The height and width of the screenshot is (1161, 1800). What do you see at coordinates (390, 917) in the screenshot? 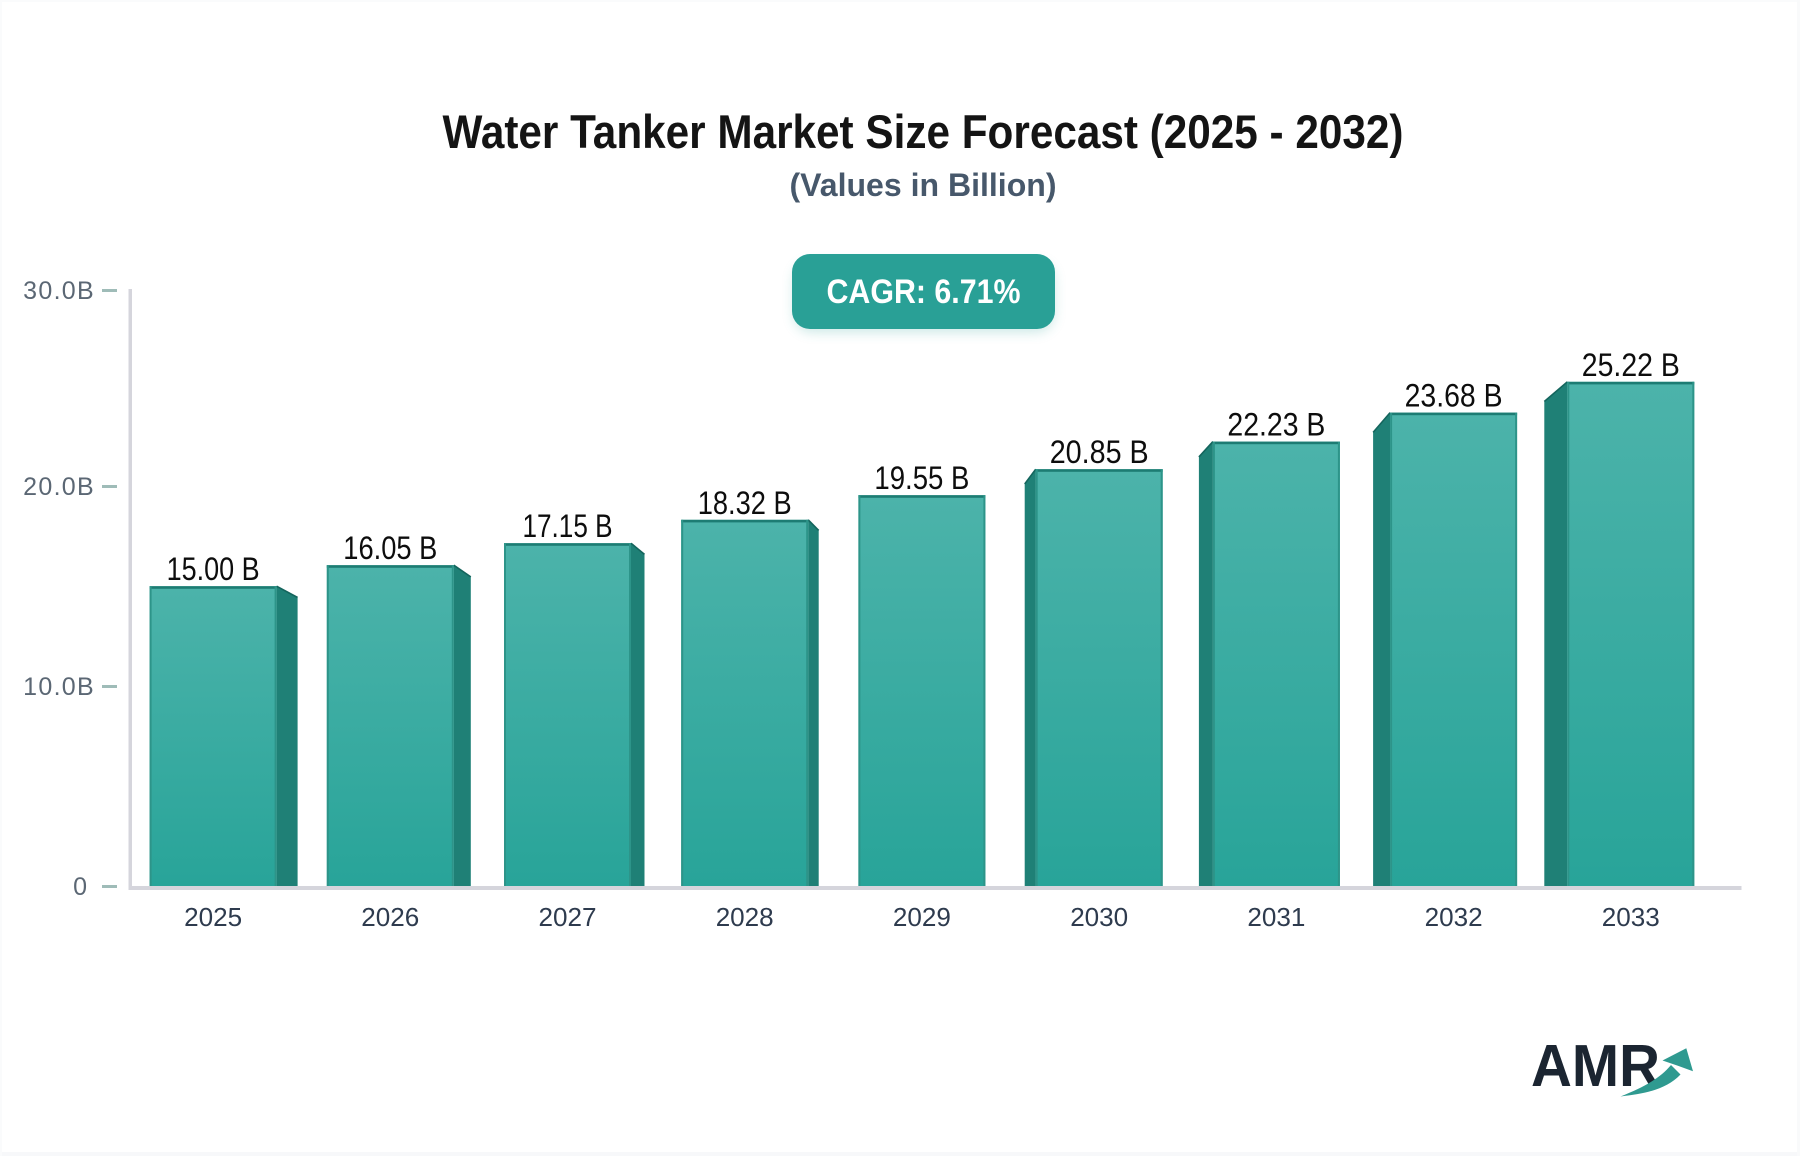
I see `svg-text: 2026` at bounding box center [390, 917].